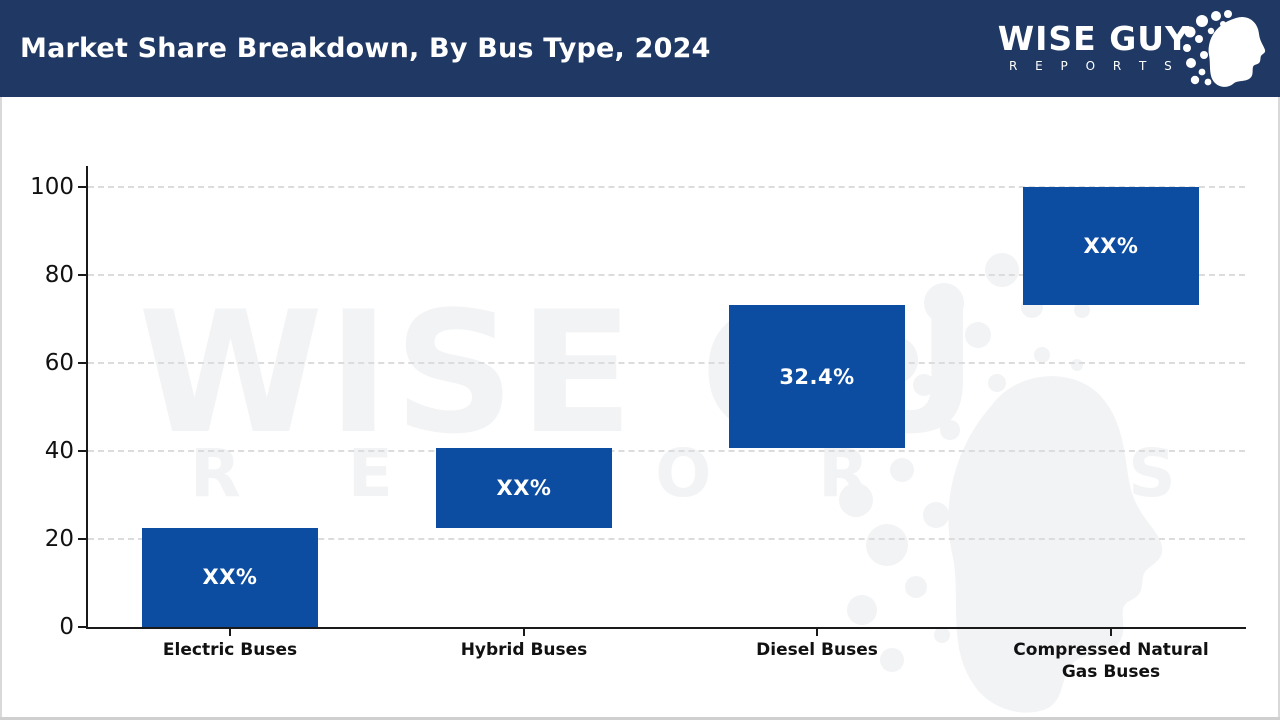 The image size is (1280, 720). Describe the element at coordinates (524, 650) in the screenshot. I see `x-tick-label: Hybrid Buses` at that location.